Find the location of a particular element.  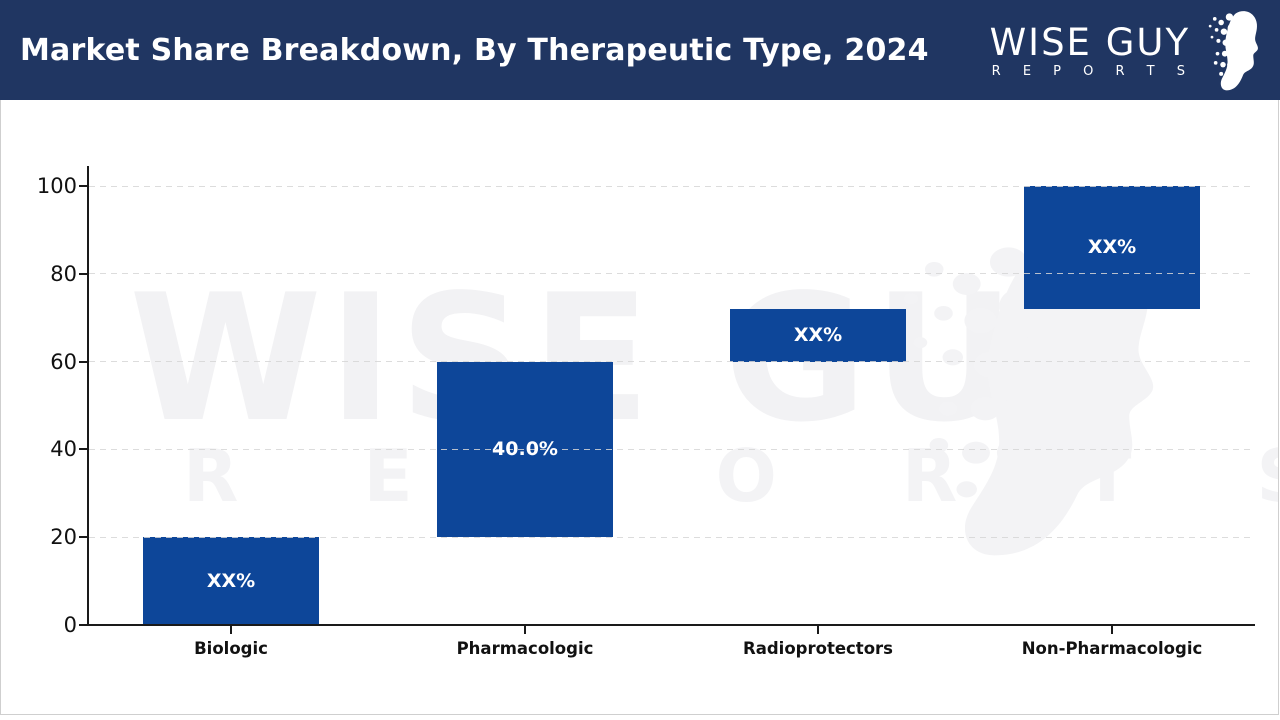

y-tick-label: 0 is located at coordinates (70, 625).